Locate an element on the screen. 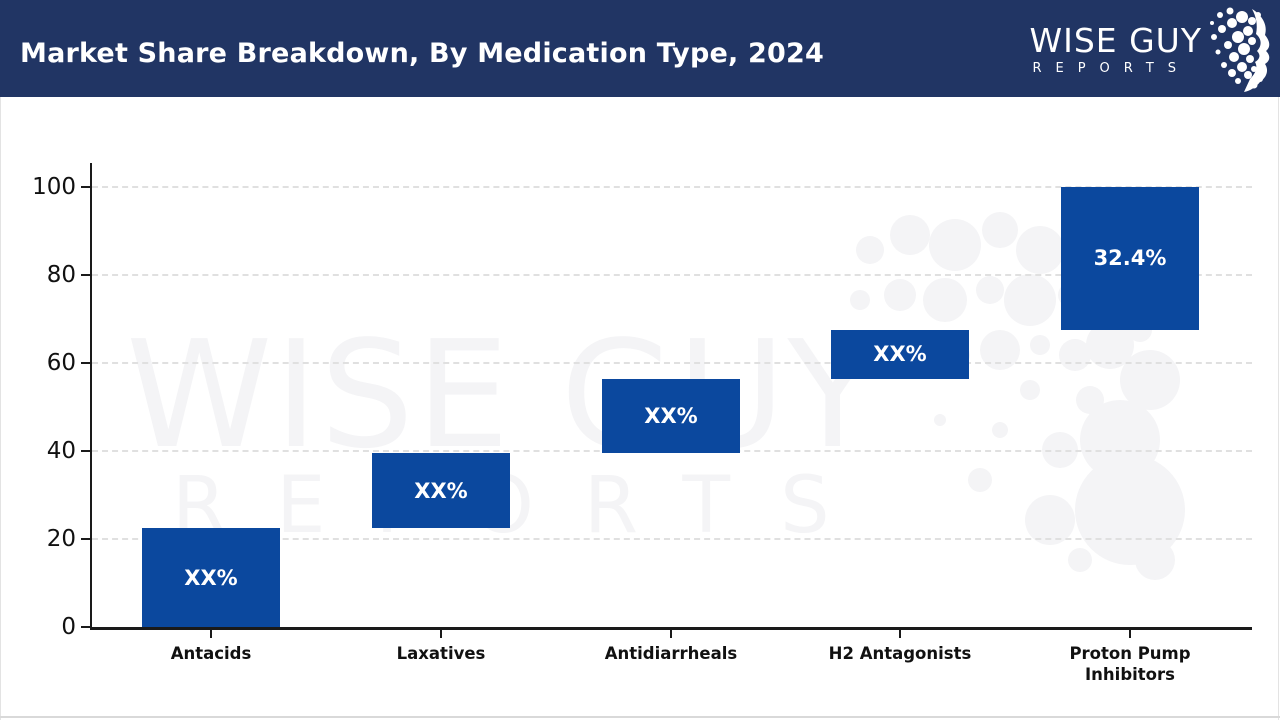 Image resolution: width=1280 pixels, height=720 pixels. bar-value-label-proton-pump-inhibitors: 32.4% is located at coordinates (1130, 258).